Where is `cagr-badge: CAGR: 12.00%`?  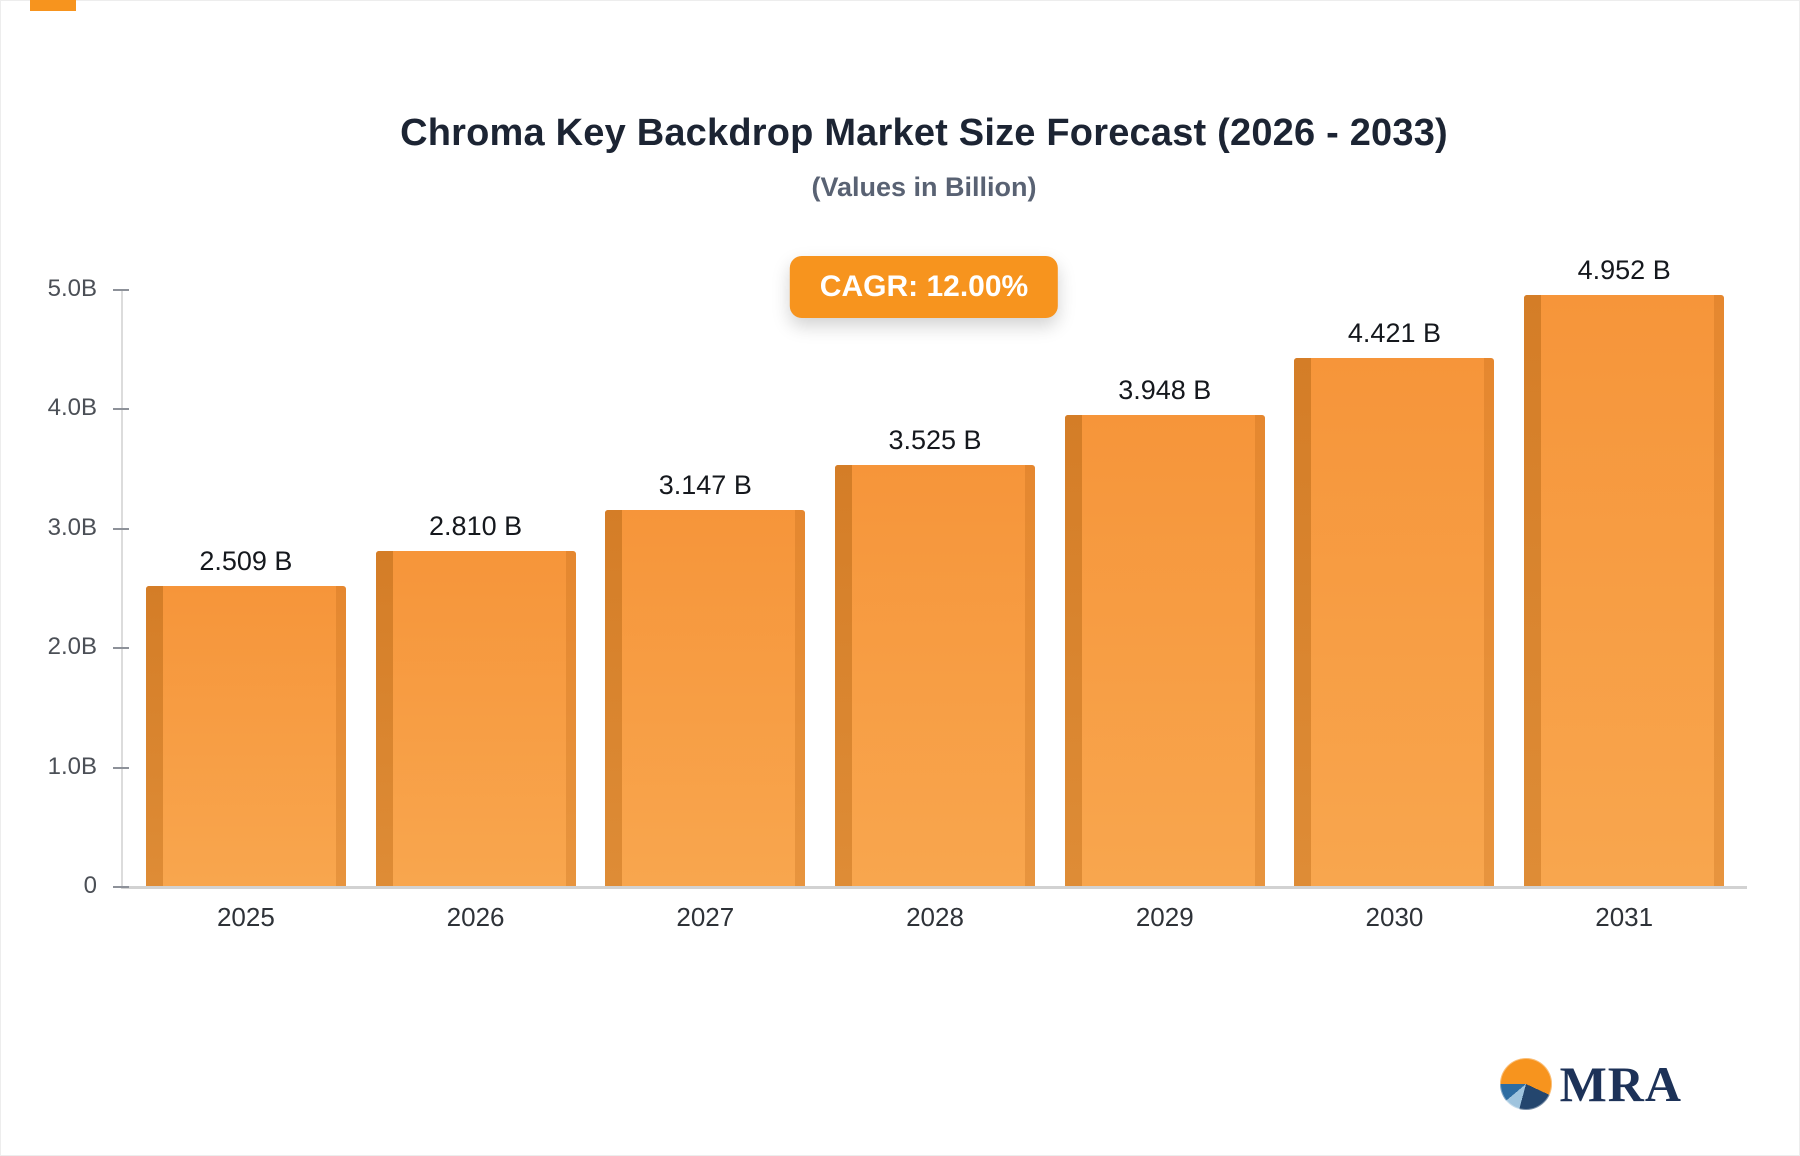 cagr-badge: CAGR: 12.00% is located at coordinates (924, 287).